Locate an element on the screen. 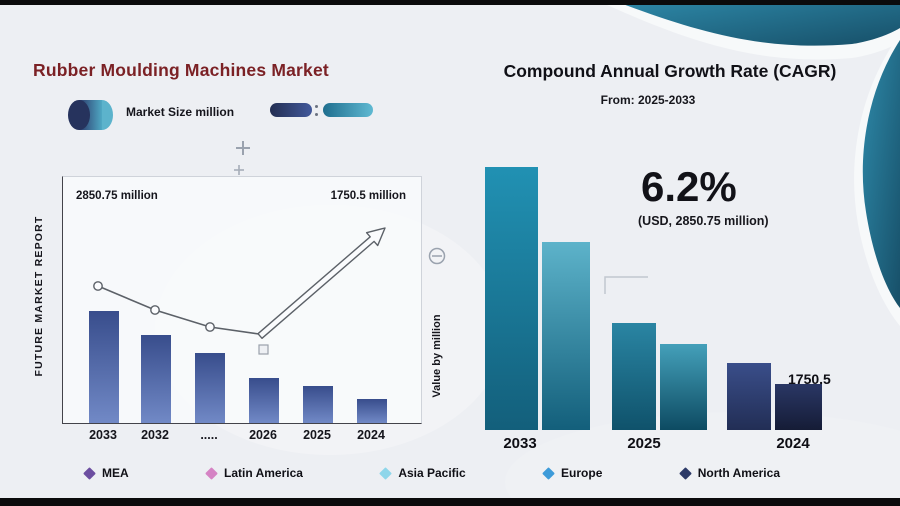 This screenshot has width=900, height=506. cagr-detail: (USD, 2850.75 million) is located at coordinates (703, 221).